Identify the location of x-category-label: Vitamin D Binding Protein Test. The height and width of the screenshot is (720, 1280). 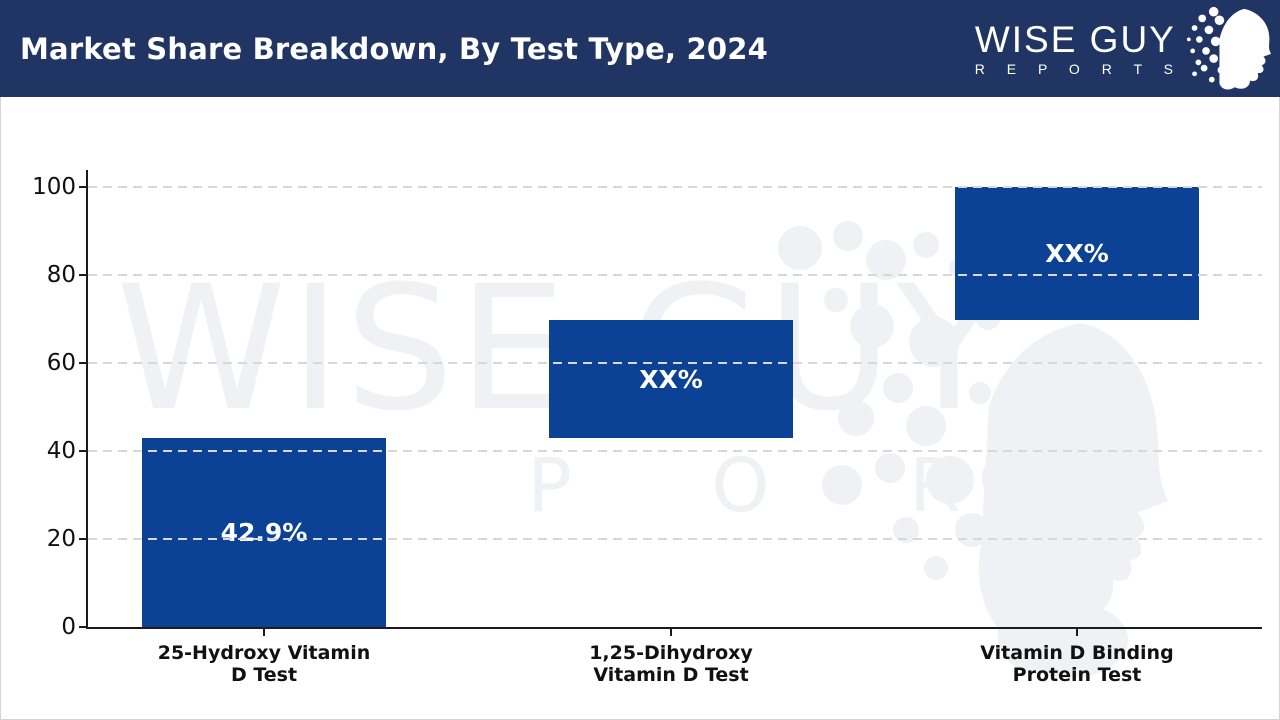
(1077, 664).